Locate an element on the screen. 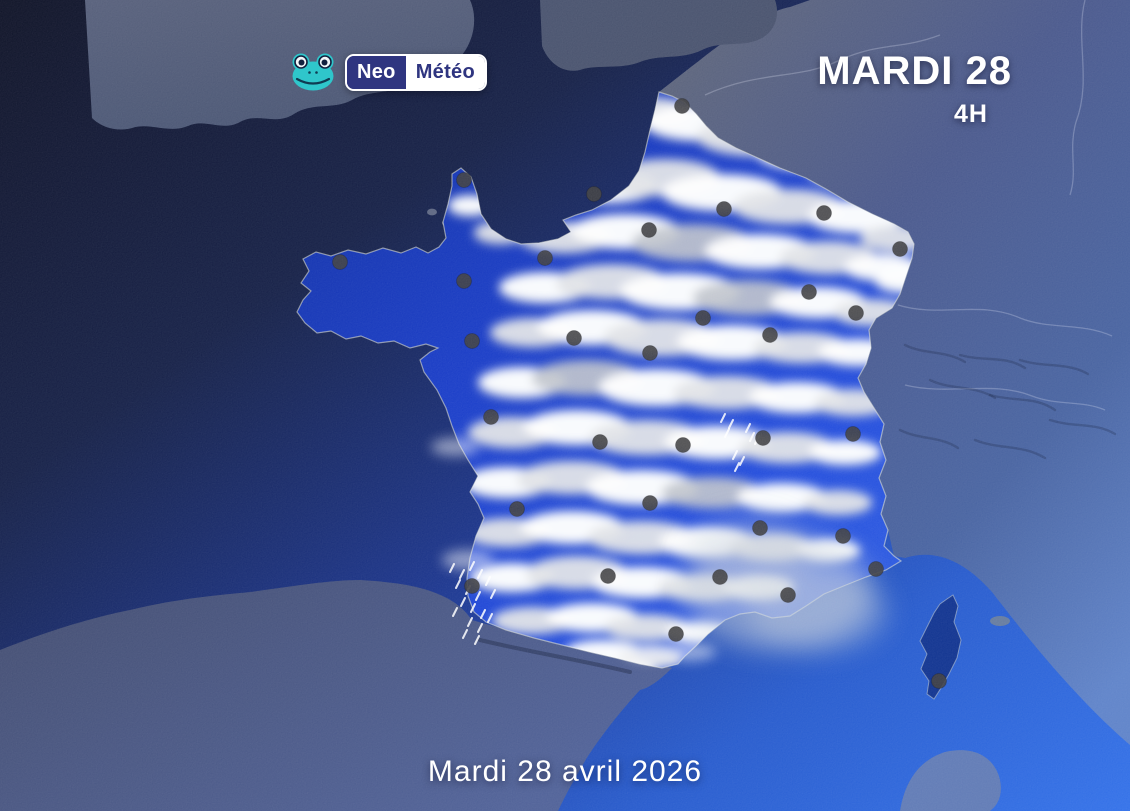 The width and height of the screenshot is (1130, 811). brand-wordmark: Neo Météo is located at coordinates (416, 72).